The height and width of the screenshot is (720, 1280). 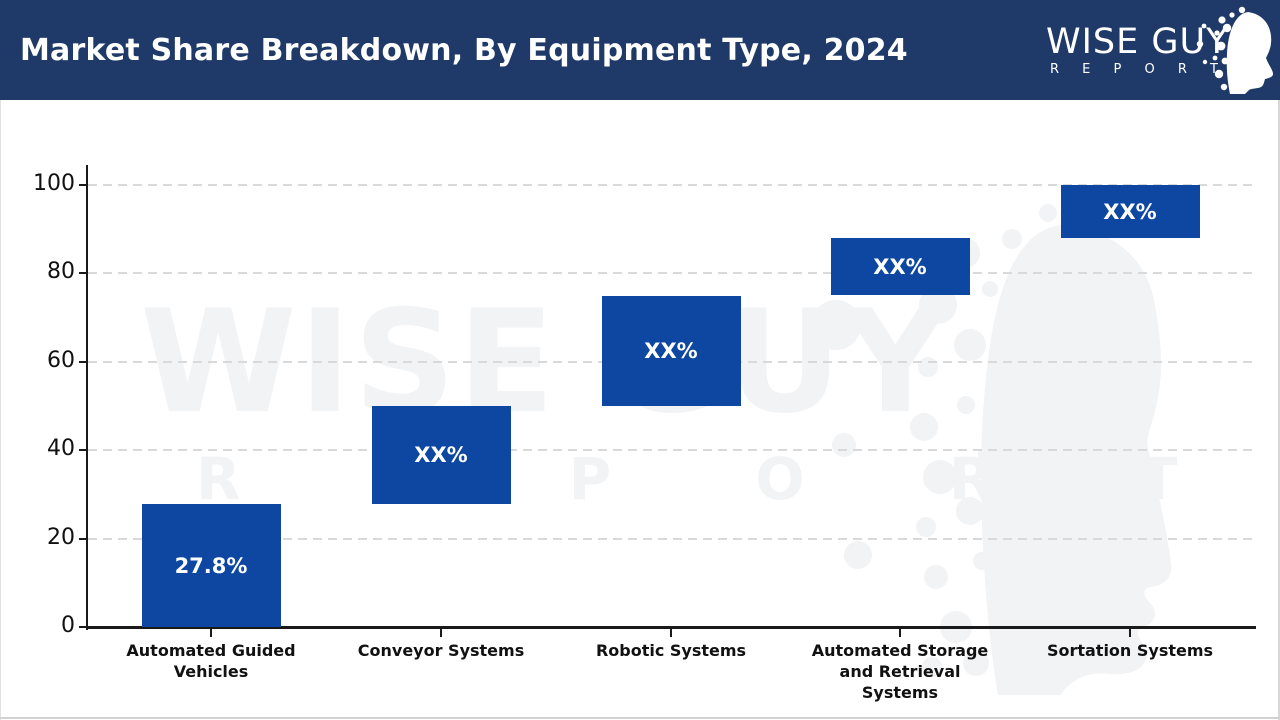 I want to click on x-tick-sortation-systems, so click(x=1130, y=633).